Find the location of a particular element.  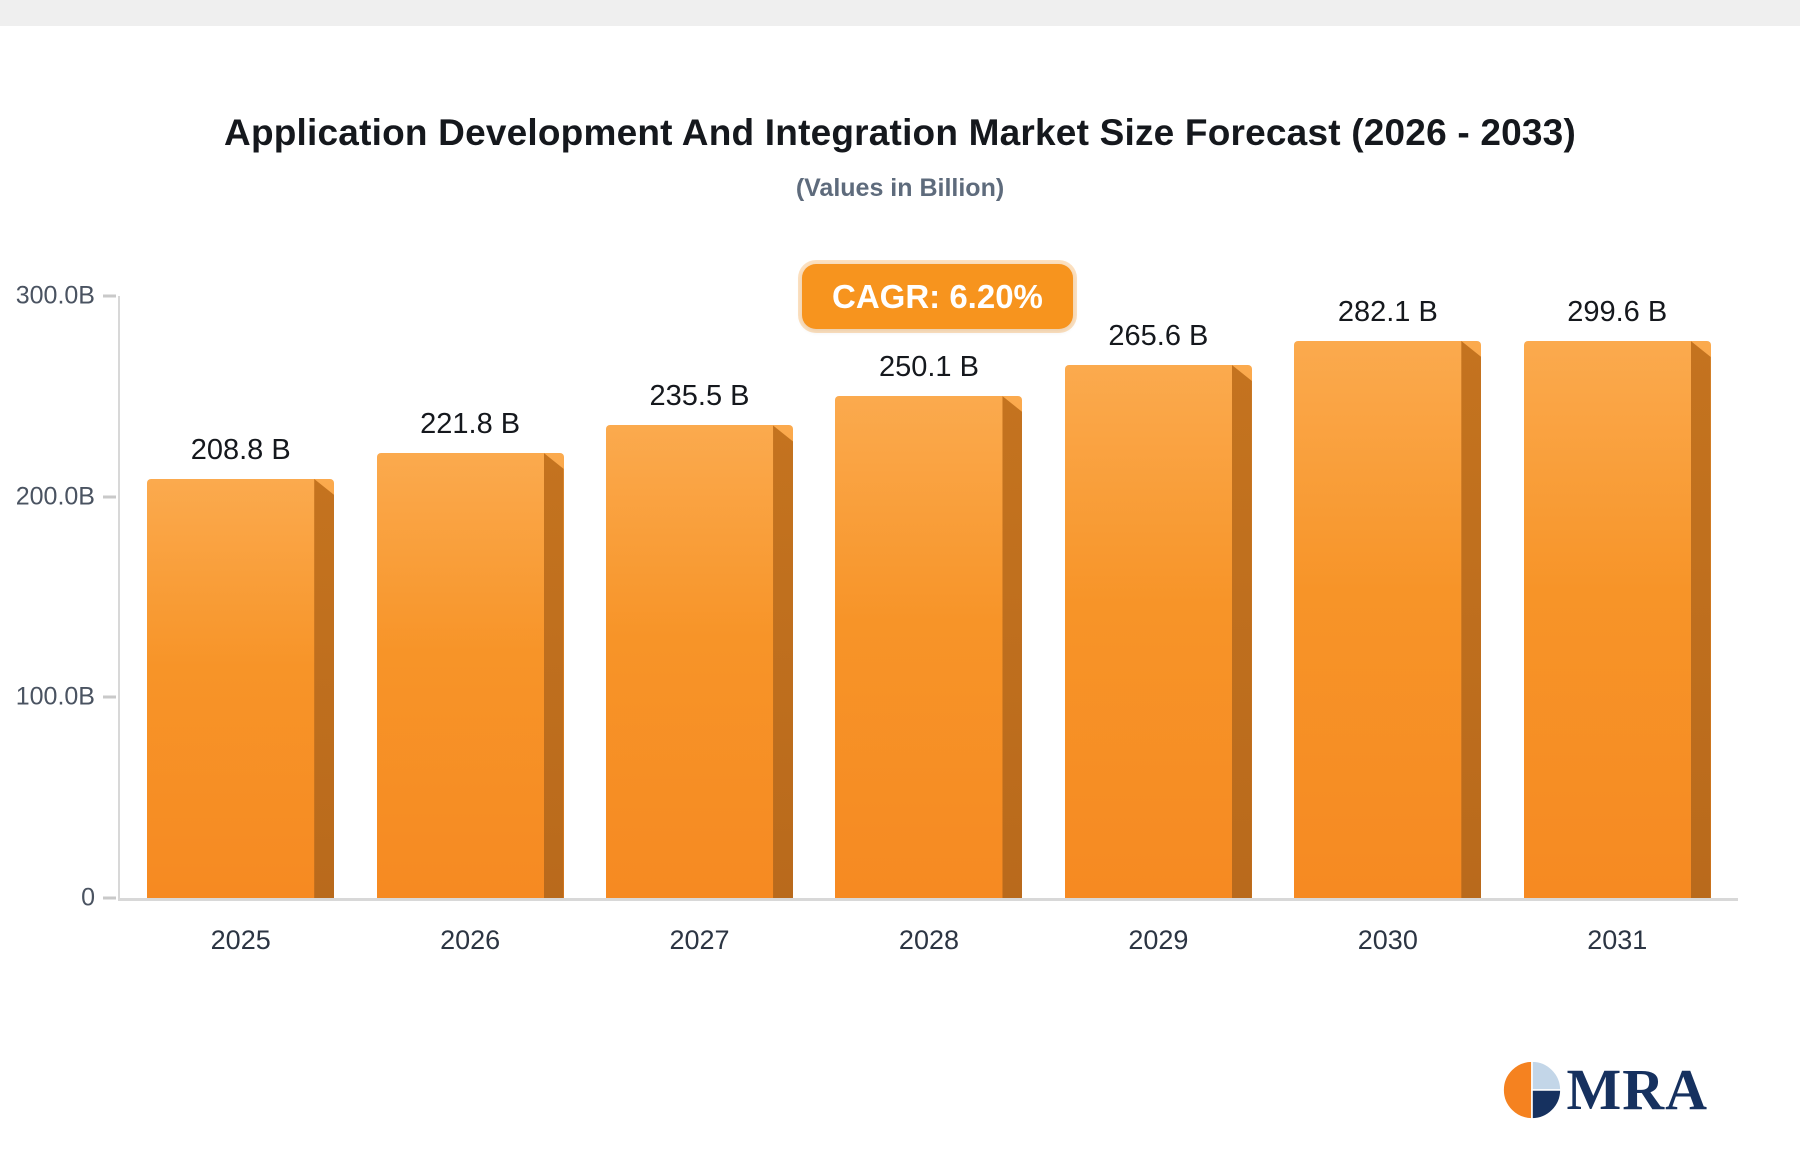

logo-text: MRA is located at coordinates (1637, 1089).